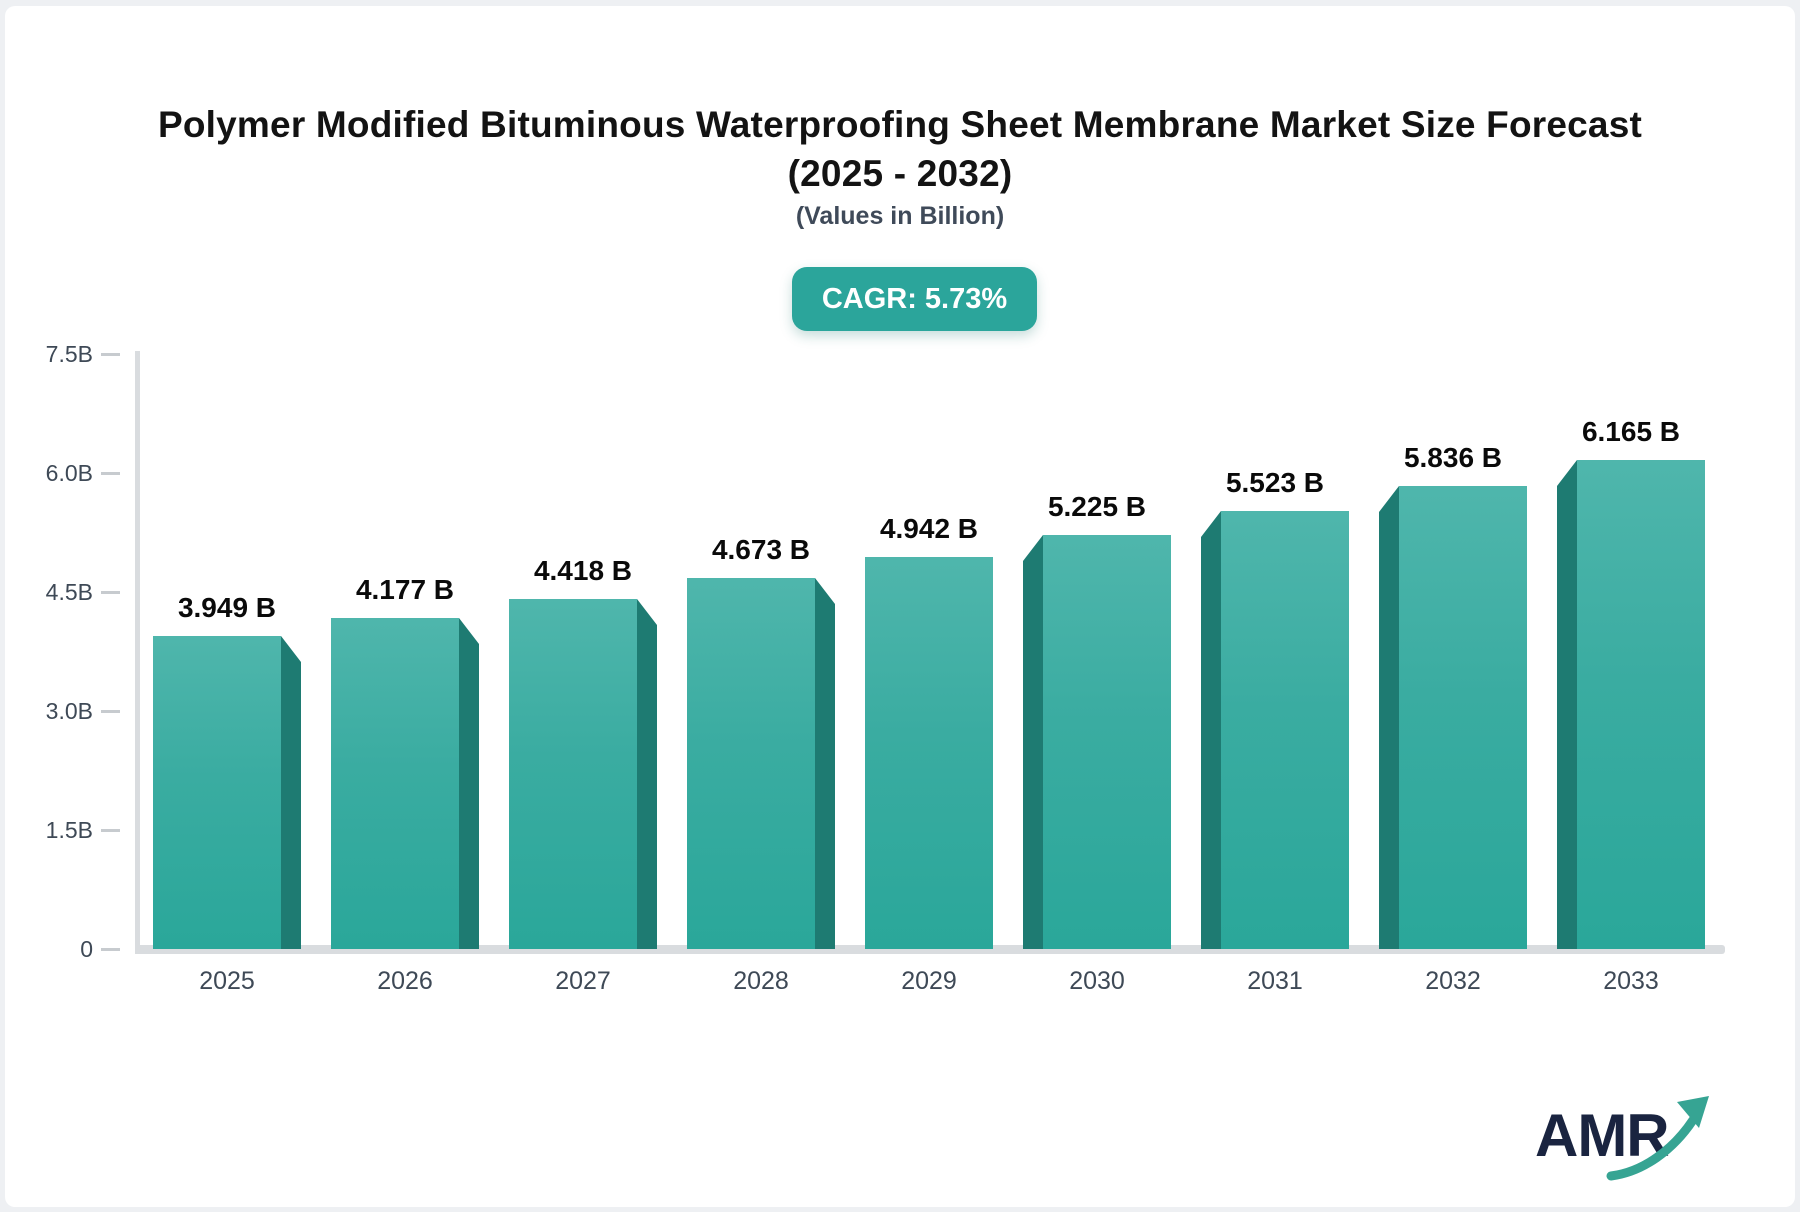 This screenshot has height=1212, width=1800. What do you see at coordinates (1631, 431) in the screenshot?
I see `bar-value-label-2033: 6.165 B` at bounding box center [1631, 431].